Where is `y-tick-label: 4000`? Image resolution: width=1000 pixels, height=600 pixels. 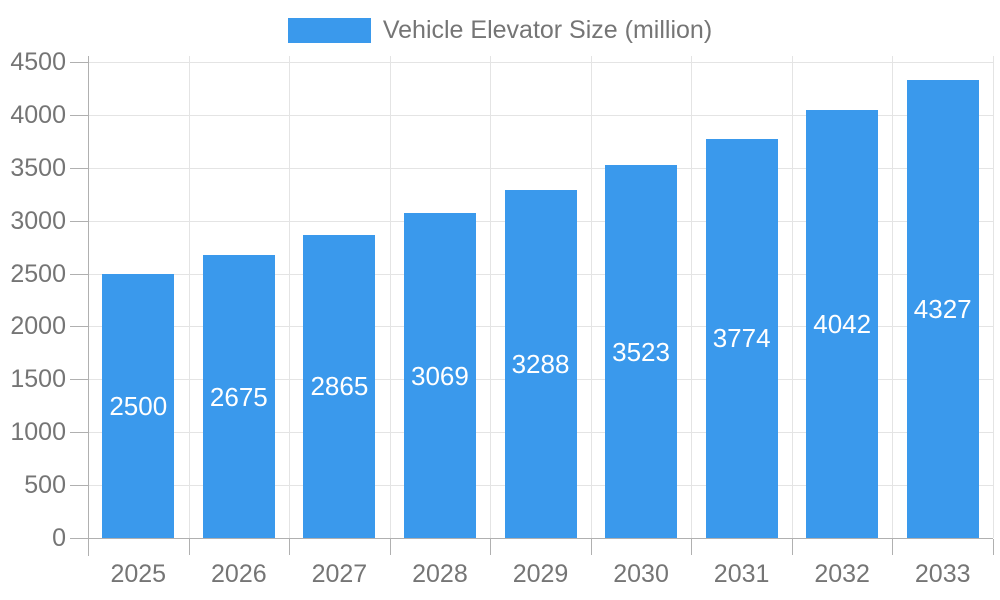
y-tick-label: 4000 is located at coordinates (38, 114).